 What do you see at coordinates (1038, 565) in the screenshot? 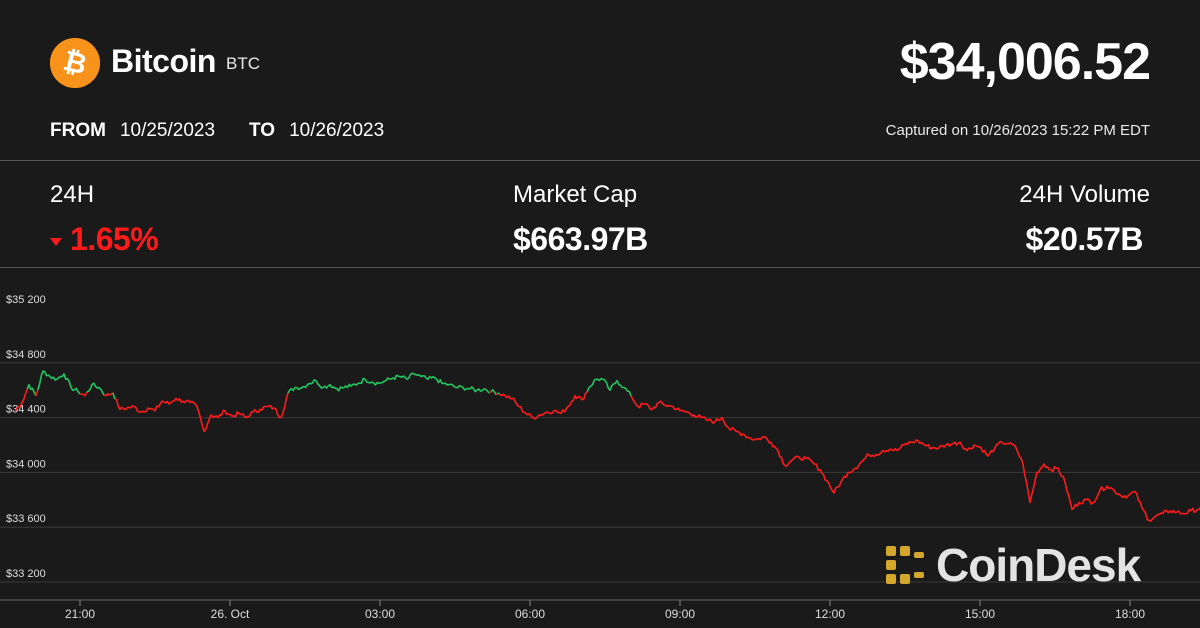
I see `watermark-text: CoinDesk` at bounding box center [1038, 565].